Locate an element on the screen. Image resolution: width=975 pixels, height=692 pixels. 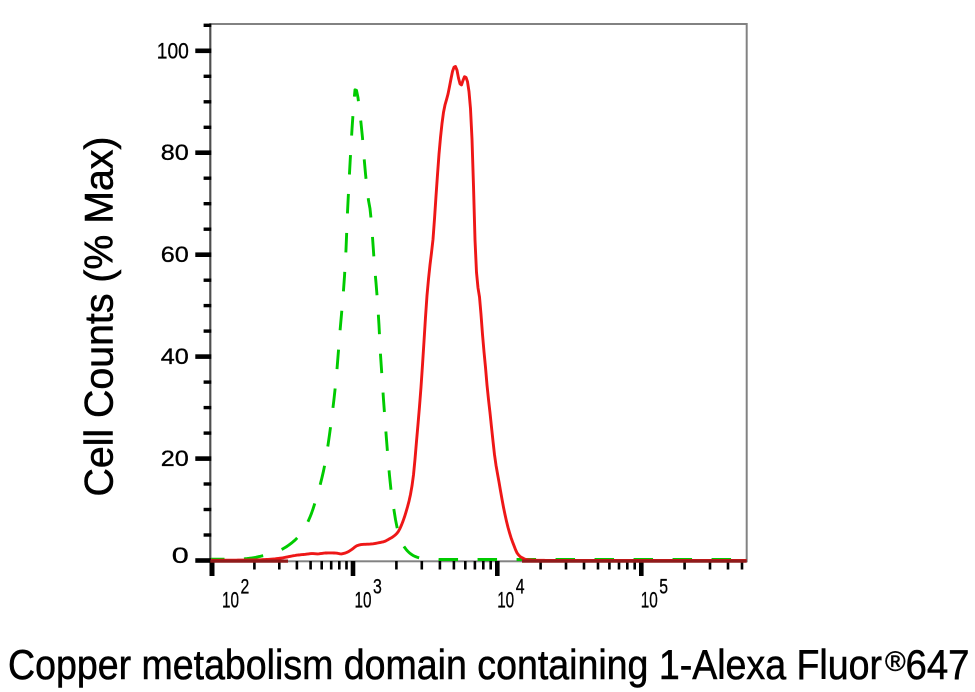
svg-text: 20 is located at coordinates (175, 458).